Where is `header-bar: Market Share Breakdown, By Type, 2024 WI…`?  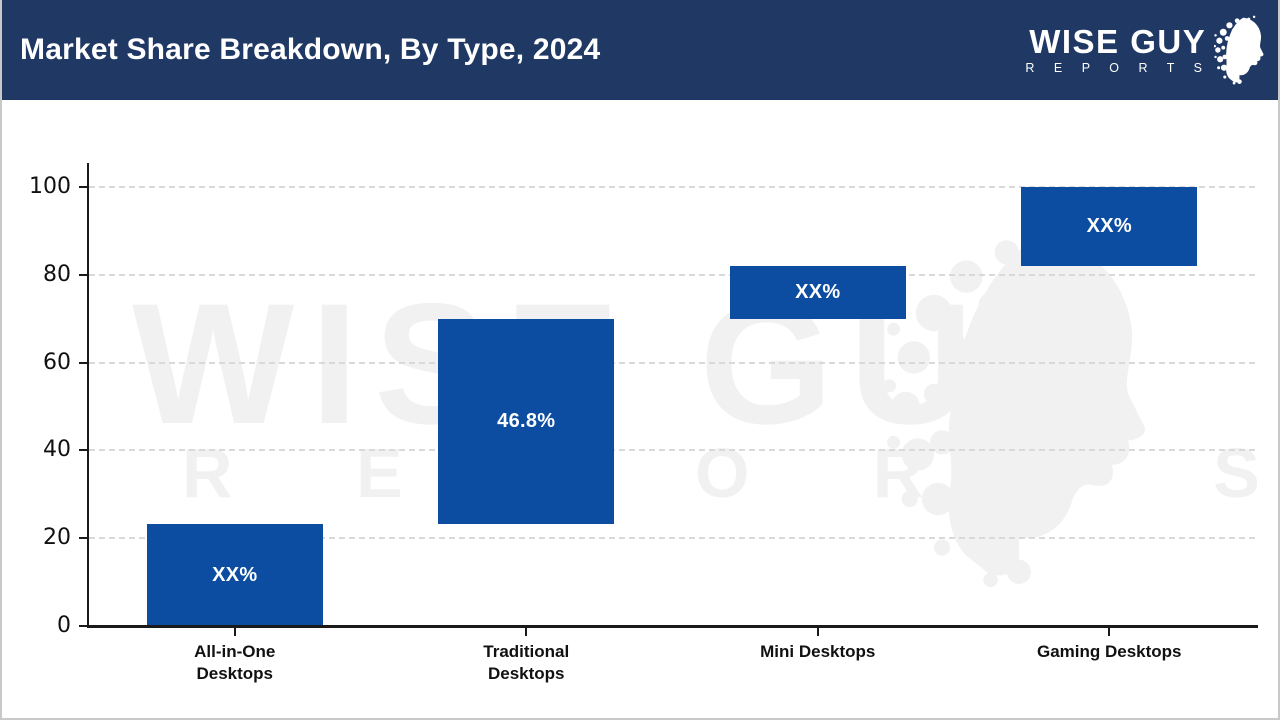
header-bar: Market Share Breakdown, By Type, 2024 WI… is located at coordinates (640, 50).